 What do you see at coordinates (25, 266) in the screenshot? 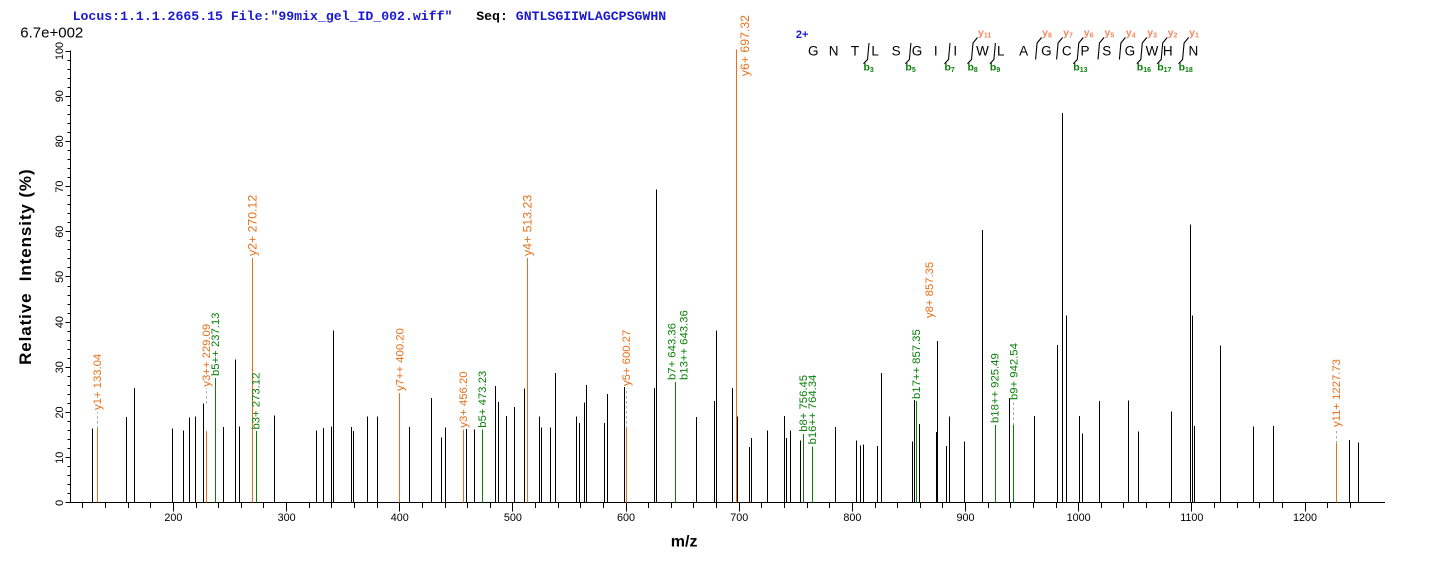
I see `svg-text: Relative Intensity (%)` at bounding box center [25, 266].